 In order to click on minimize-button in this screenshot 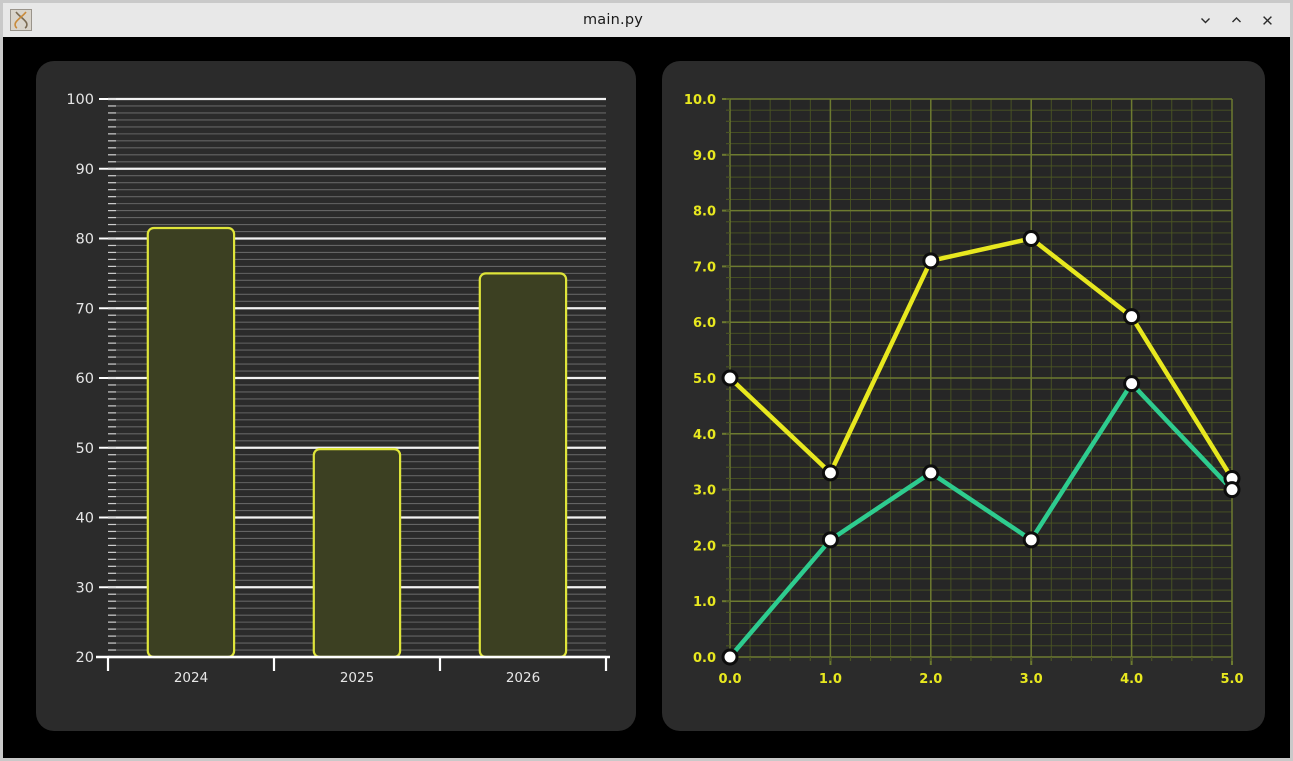, I will do `click(1205, 20)`.